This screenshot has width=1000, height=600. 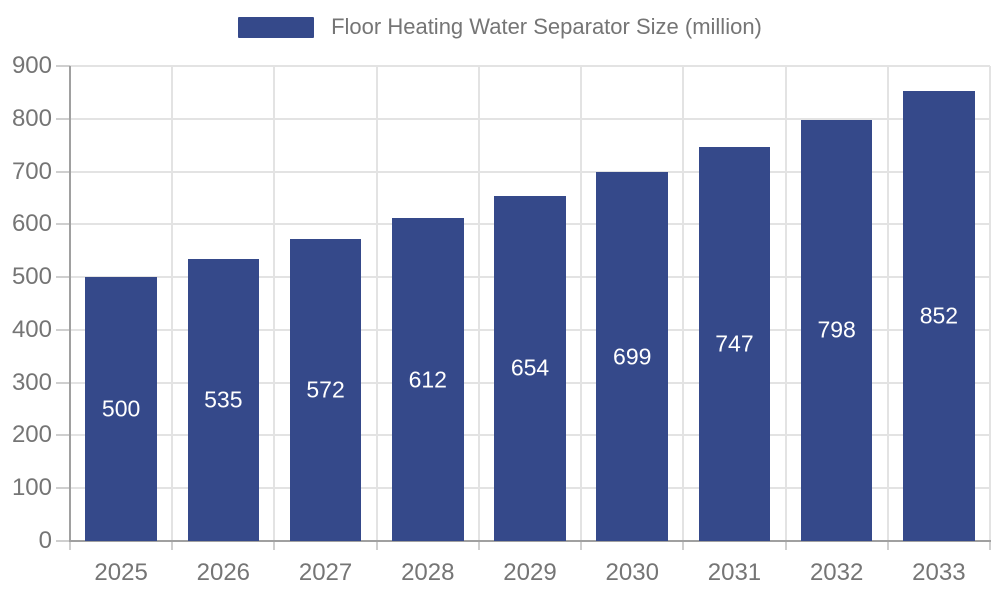 I want to click on x-tick-label: 2031, so click(x=734, y=572).